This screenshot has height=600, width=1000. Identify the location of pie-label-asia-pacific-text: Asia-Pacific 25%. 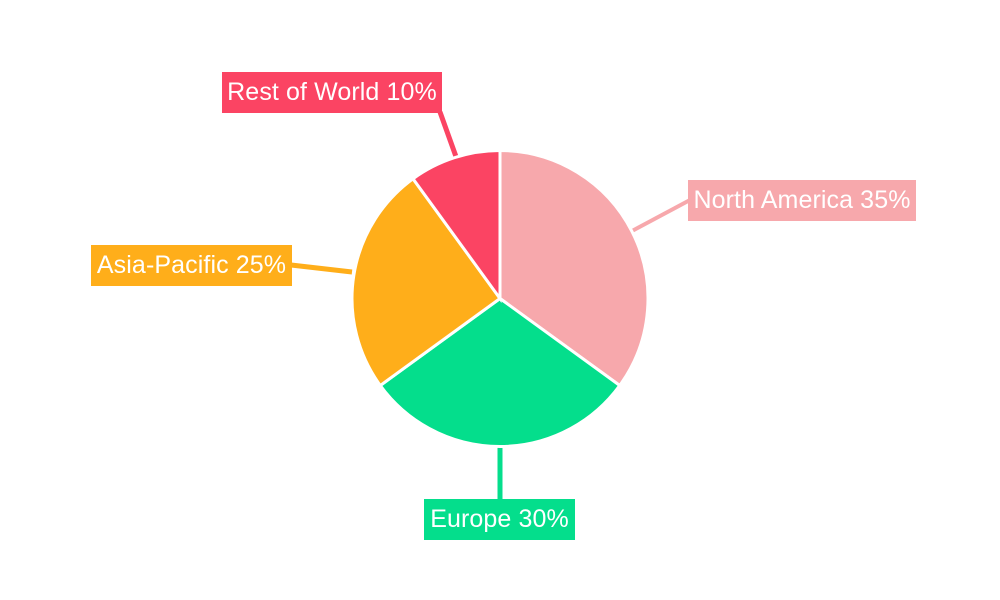
(191, 265).